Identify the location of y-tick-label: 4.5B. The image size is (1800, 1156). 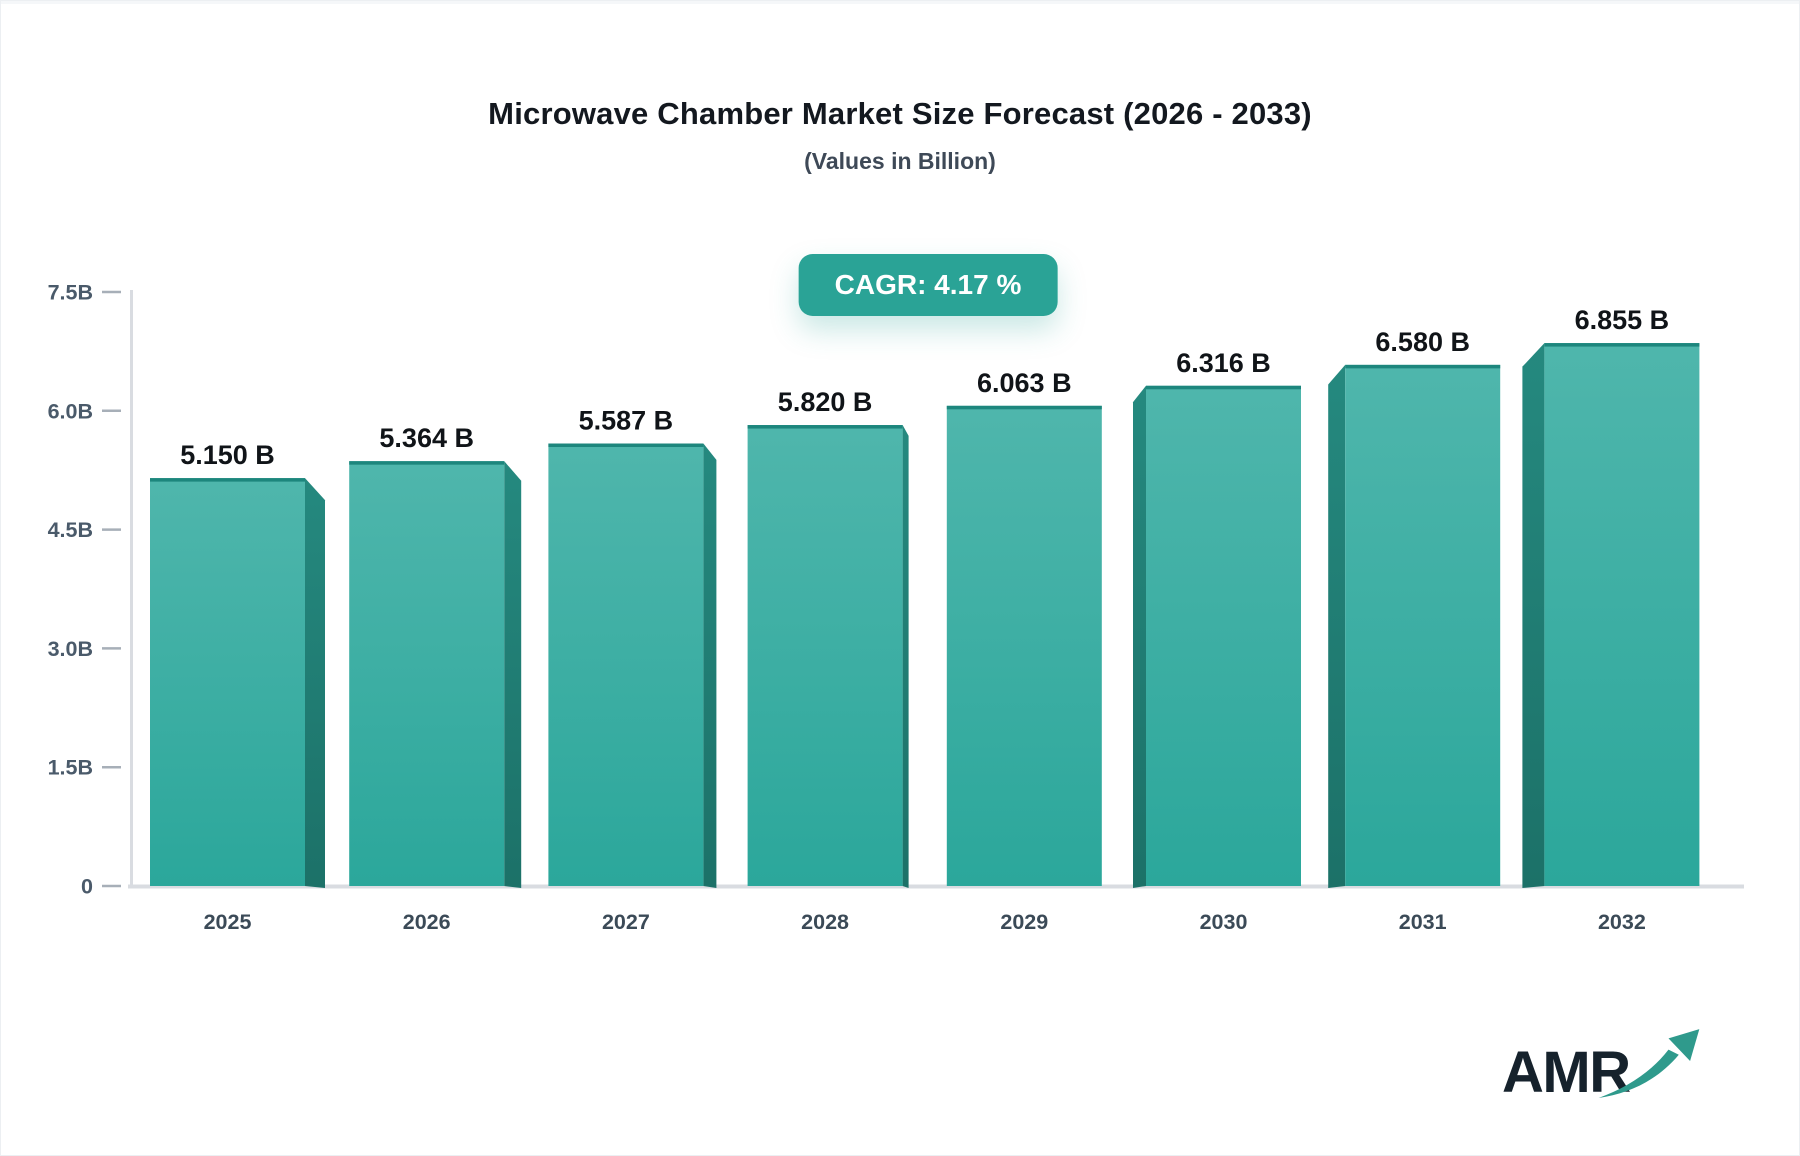
(70, 530).